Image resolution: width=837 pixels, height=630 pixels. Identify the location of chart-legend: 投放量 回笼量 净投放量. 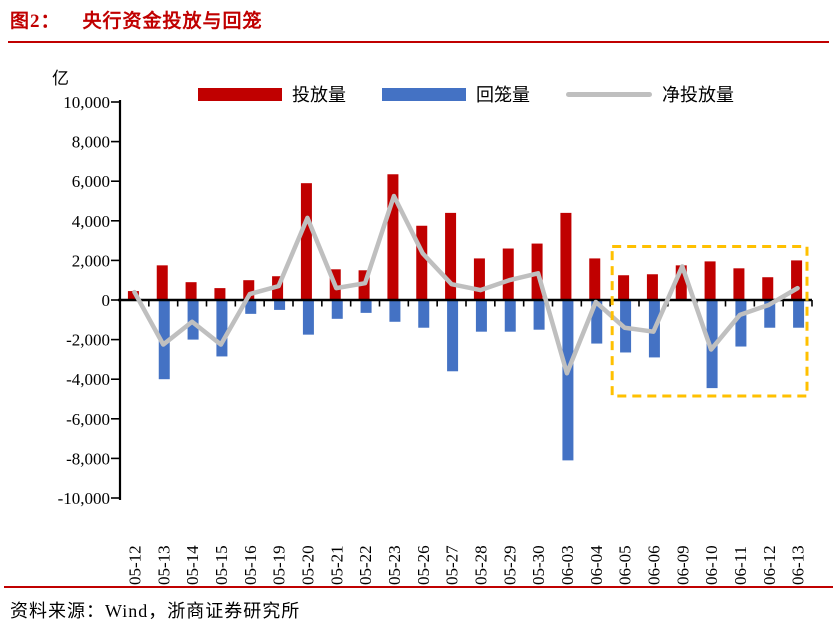
(466, 94).